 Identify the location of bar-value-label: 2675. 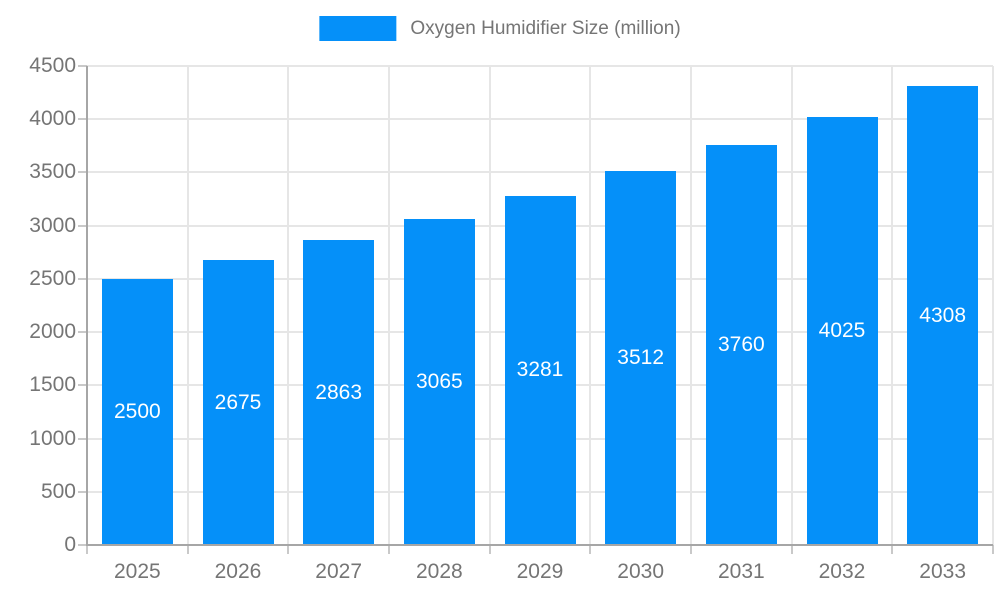
(238, 402).